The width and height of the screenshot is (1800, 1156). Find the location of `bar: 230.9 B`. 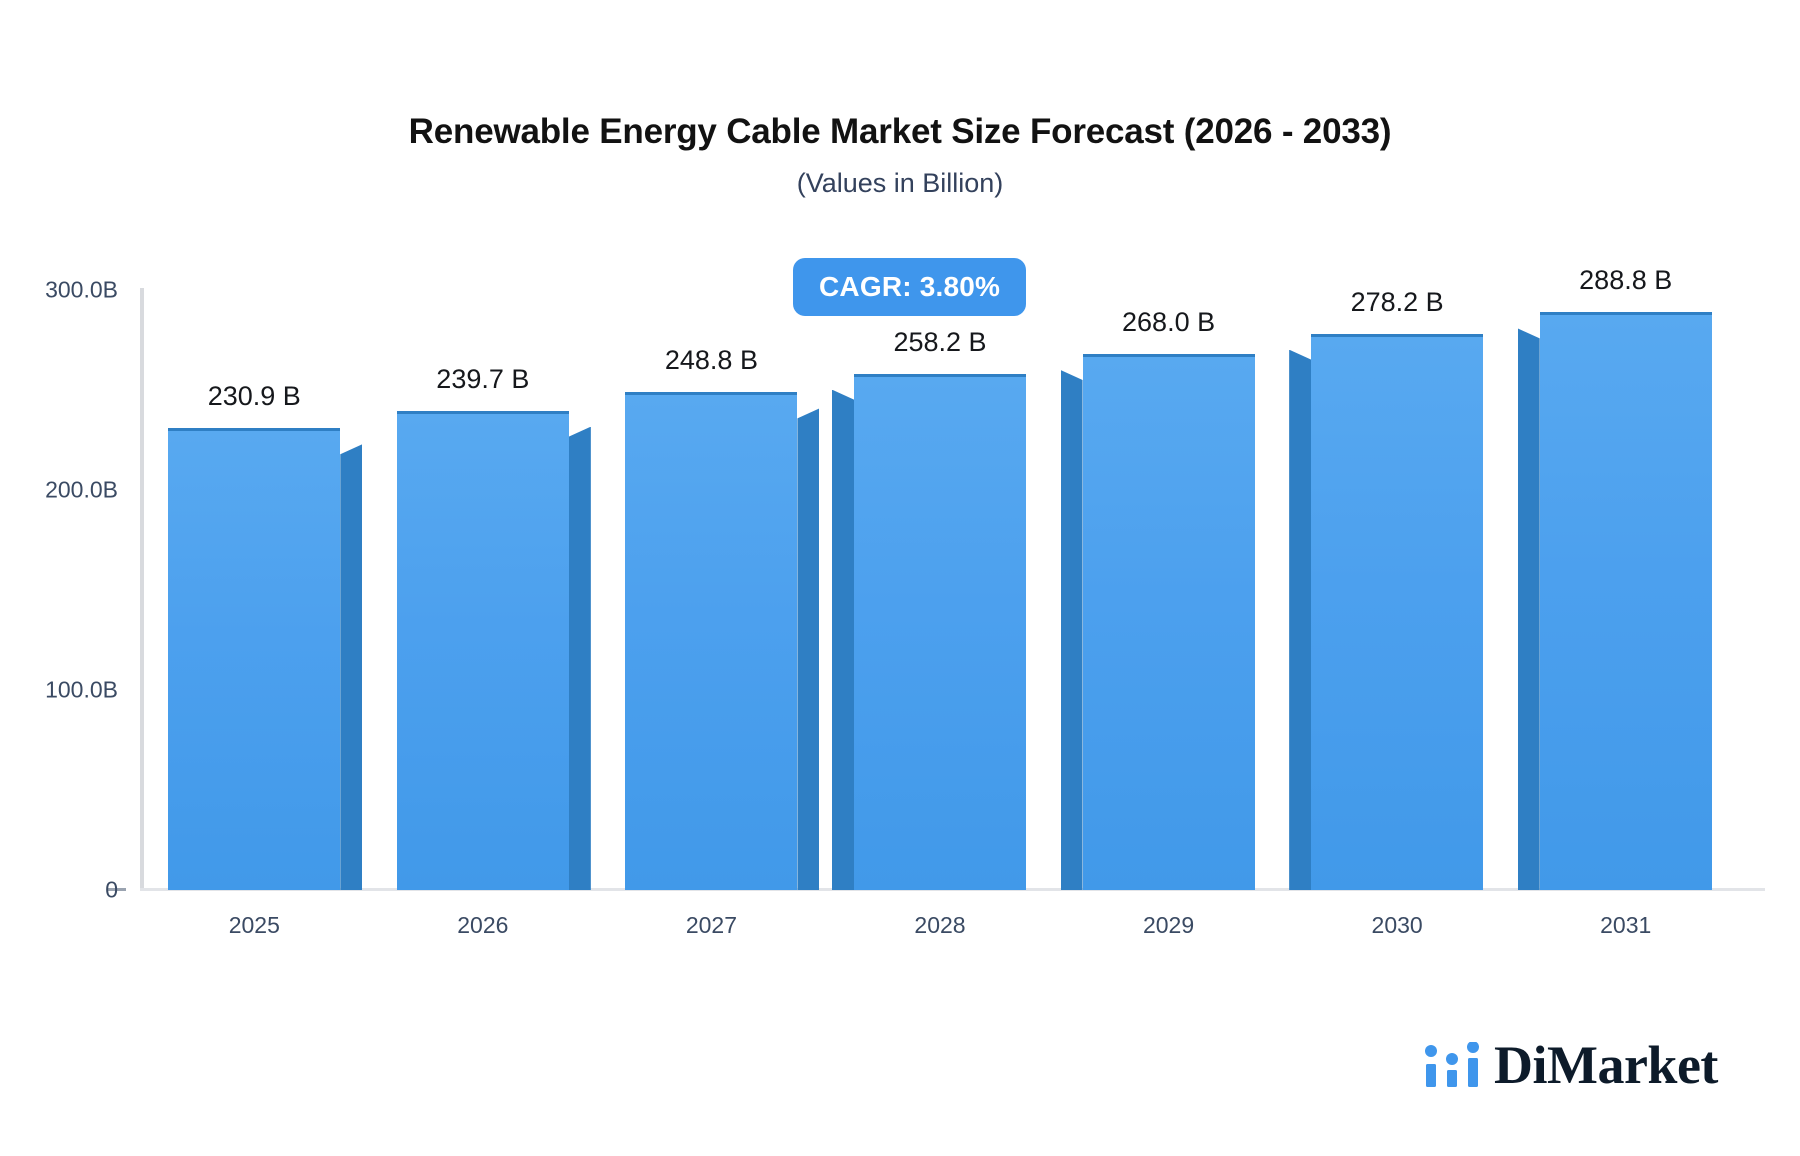

bar: 230.9 B is located at coordinates (265, 635).